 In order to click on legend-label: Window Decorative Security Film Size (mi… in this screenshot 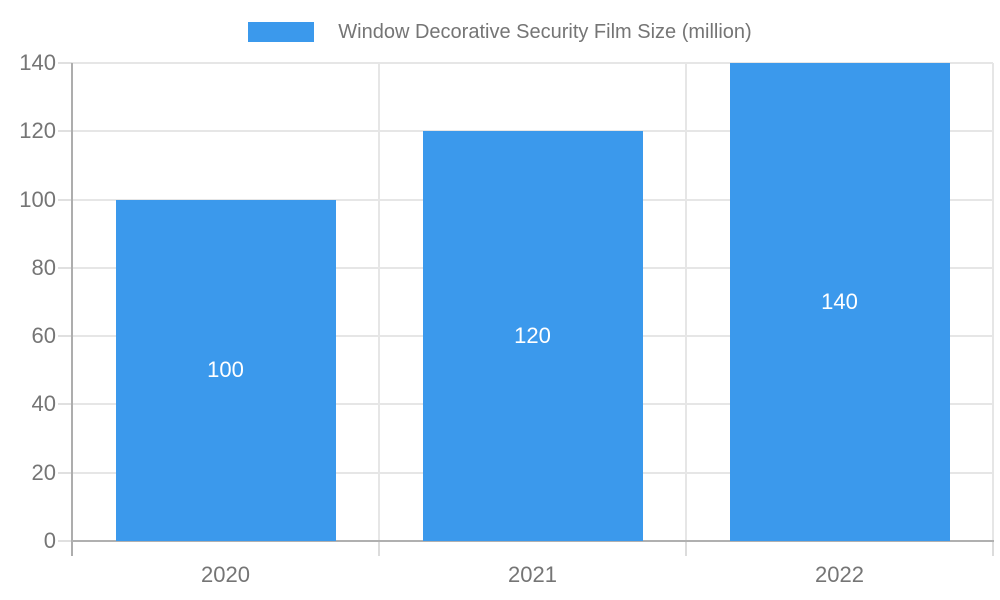, I will do `click(545, 31)`.